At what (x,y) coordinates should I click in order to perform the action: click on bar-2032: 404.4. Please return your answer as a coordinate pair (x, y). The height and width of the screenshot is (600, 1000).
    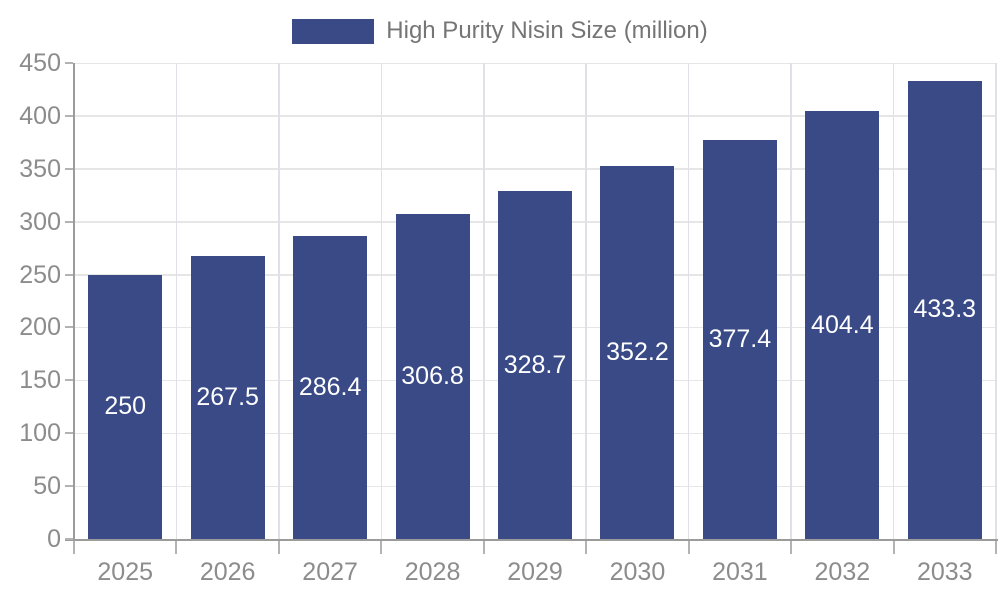
    Looking at the image, I should click on (842, 325).